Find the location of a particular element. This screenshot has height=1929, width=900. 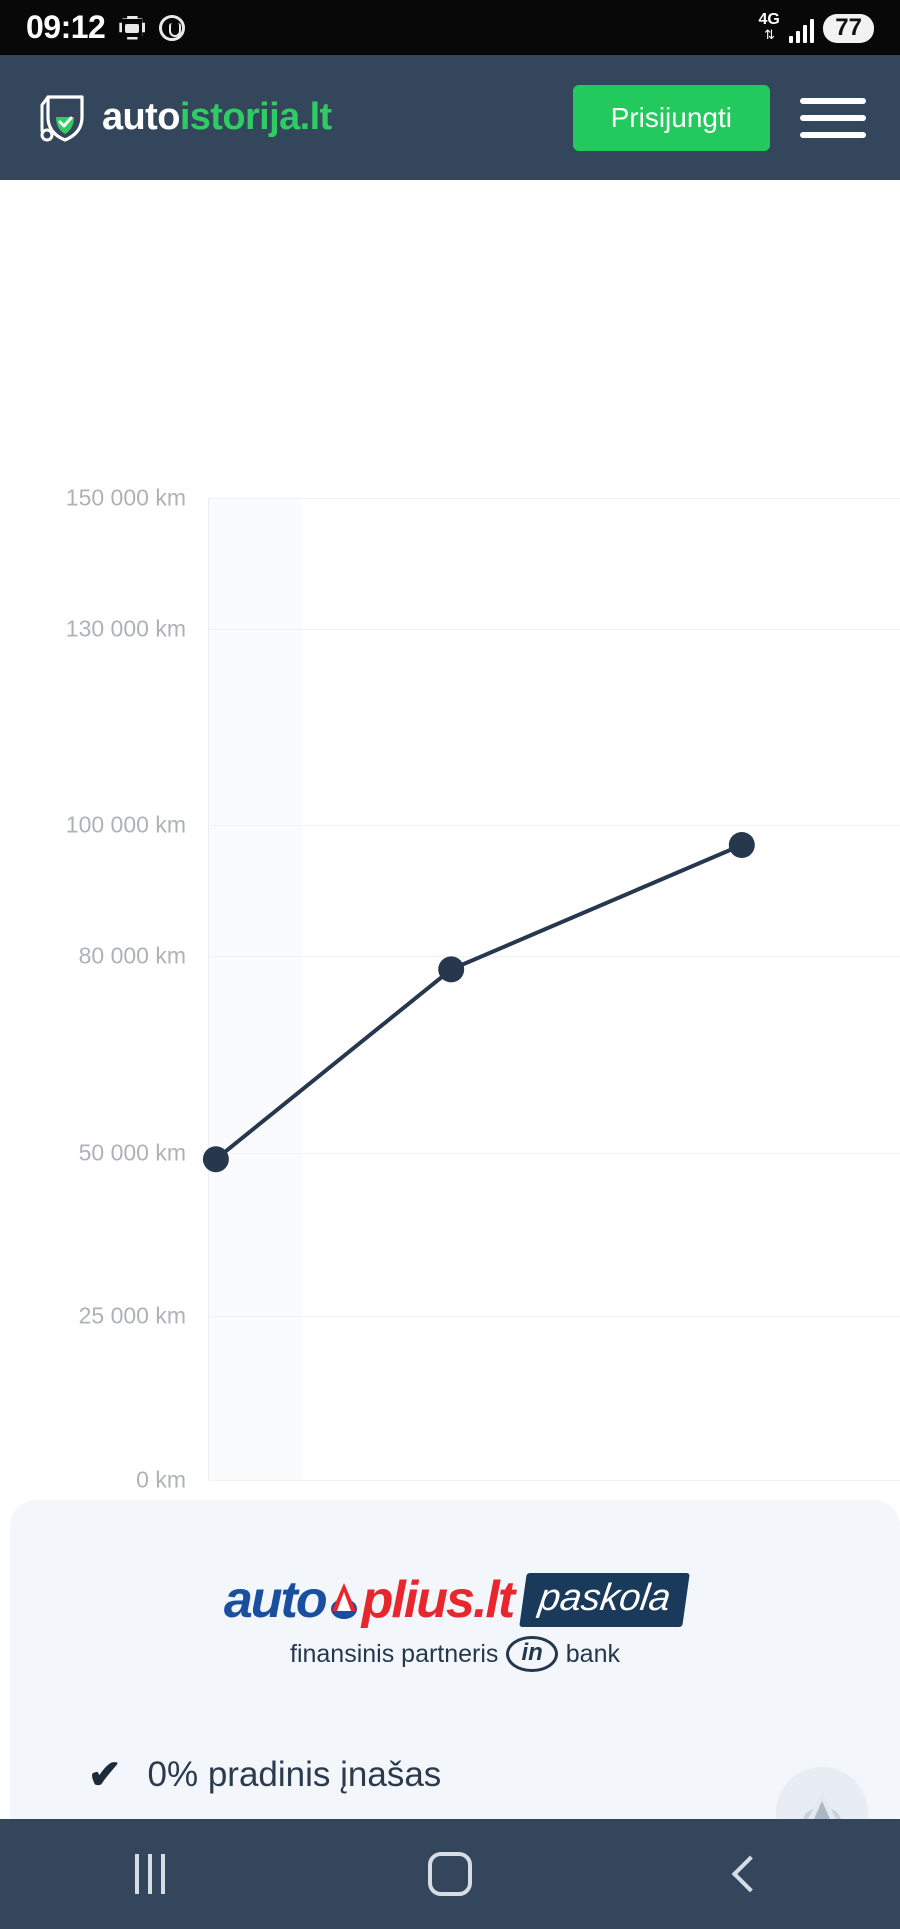

promo-feature-row: ✔ 0% pradinis įnašas is located at coordinates (264, 1775).